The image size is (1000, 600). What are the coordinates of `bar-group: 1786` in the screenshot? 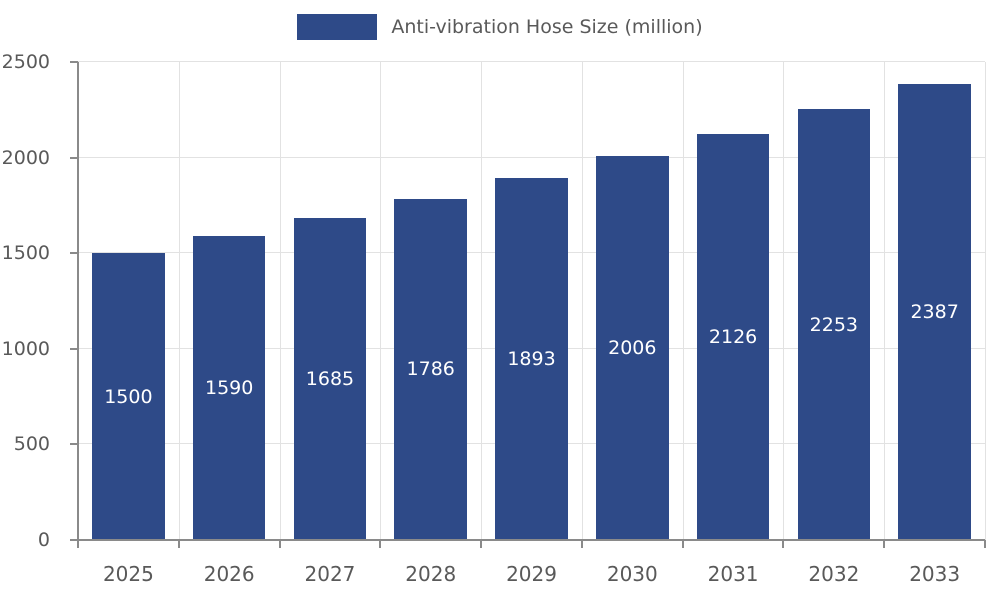 It's located at (430, 301).